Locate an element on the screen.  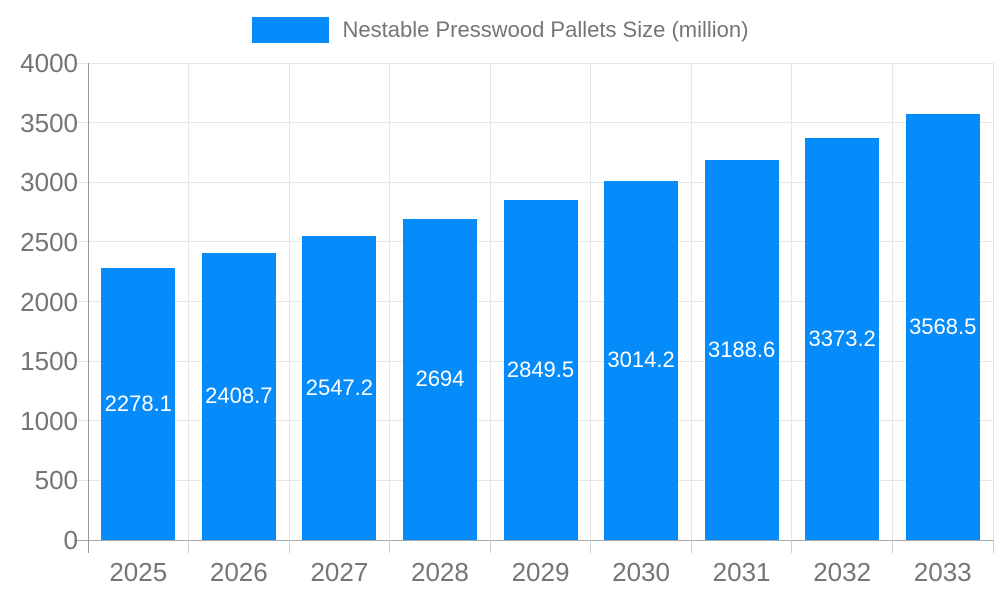
x-axis-line is located at coordinates (534, 540).